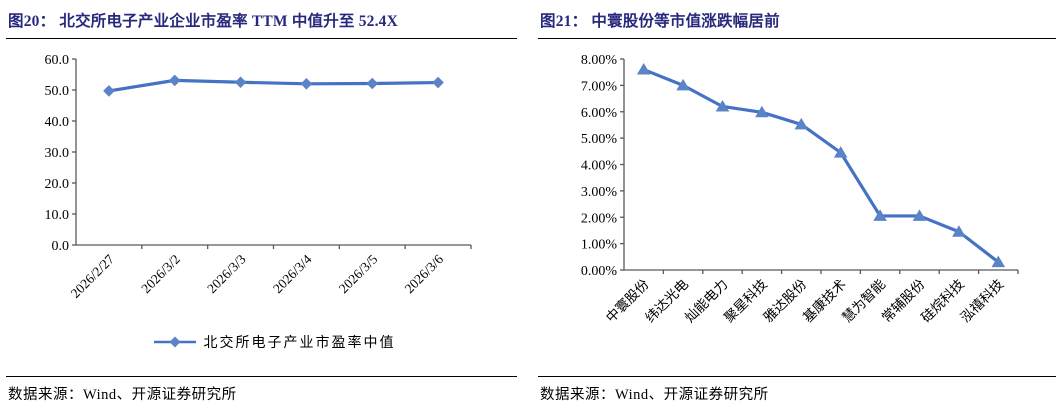 The image size is (1060, 414). I want to click on y-tick-label: 50.0, so click(57, 91).